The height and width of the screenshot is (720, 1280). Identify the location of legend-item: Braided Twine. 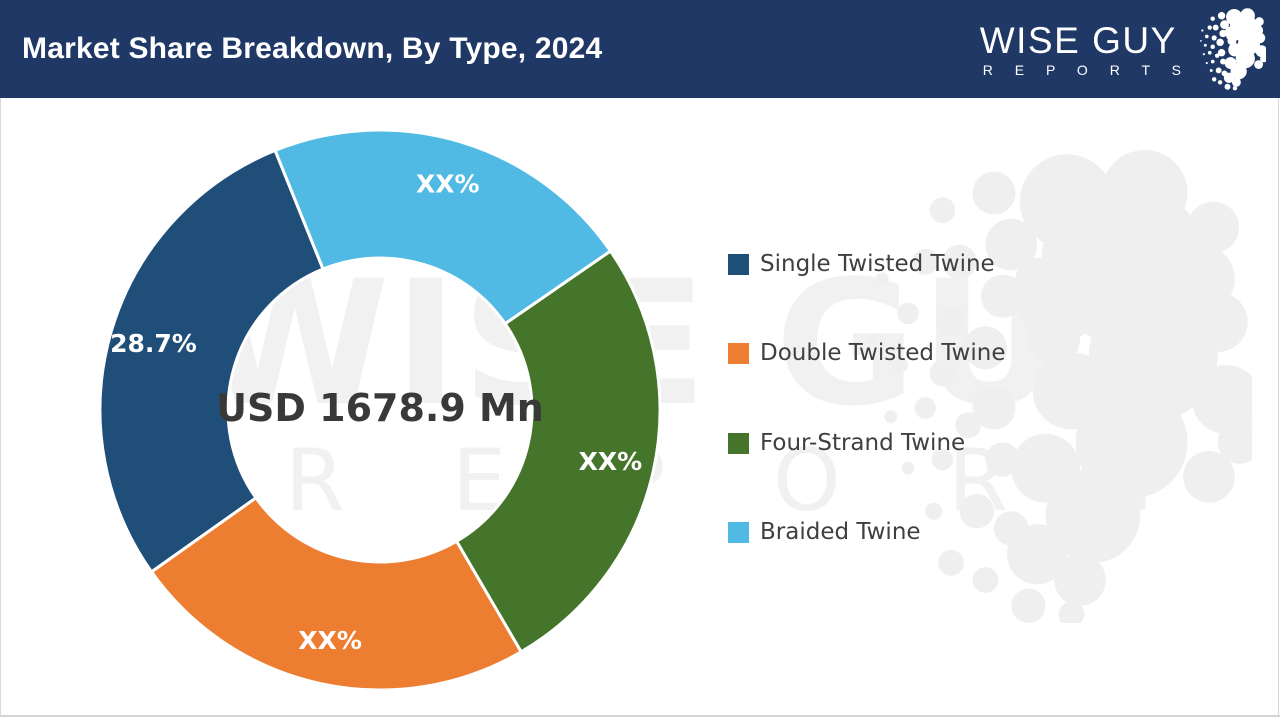
(867, 531).